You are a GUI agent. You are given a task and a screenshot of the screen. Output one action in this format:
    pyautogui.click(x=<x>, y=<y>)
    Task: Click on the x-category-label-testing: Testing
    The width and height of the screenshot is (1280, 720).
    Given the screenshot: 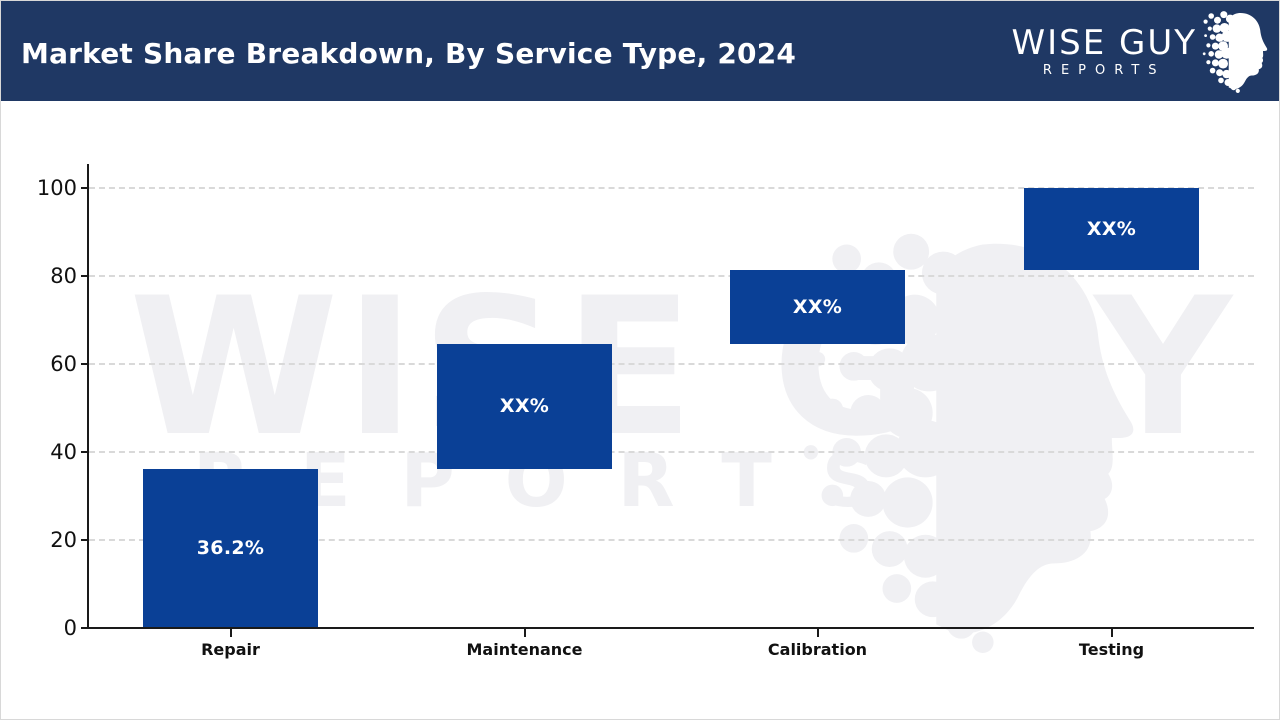 What is the action you would take?
    pyautogui.click(x=1111, y=649)
    